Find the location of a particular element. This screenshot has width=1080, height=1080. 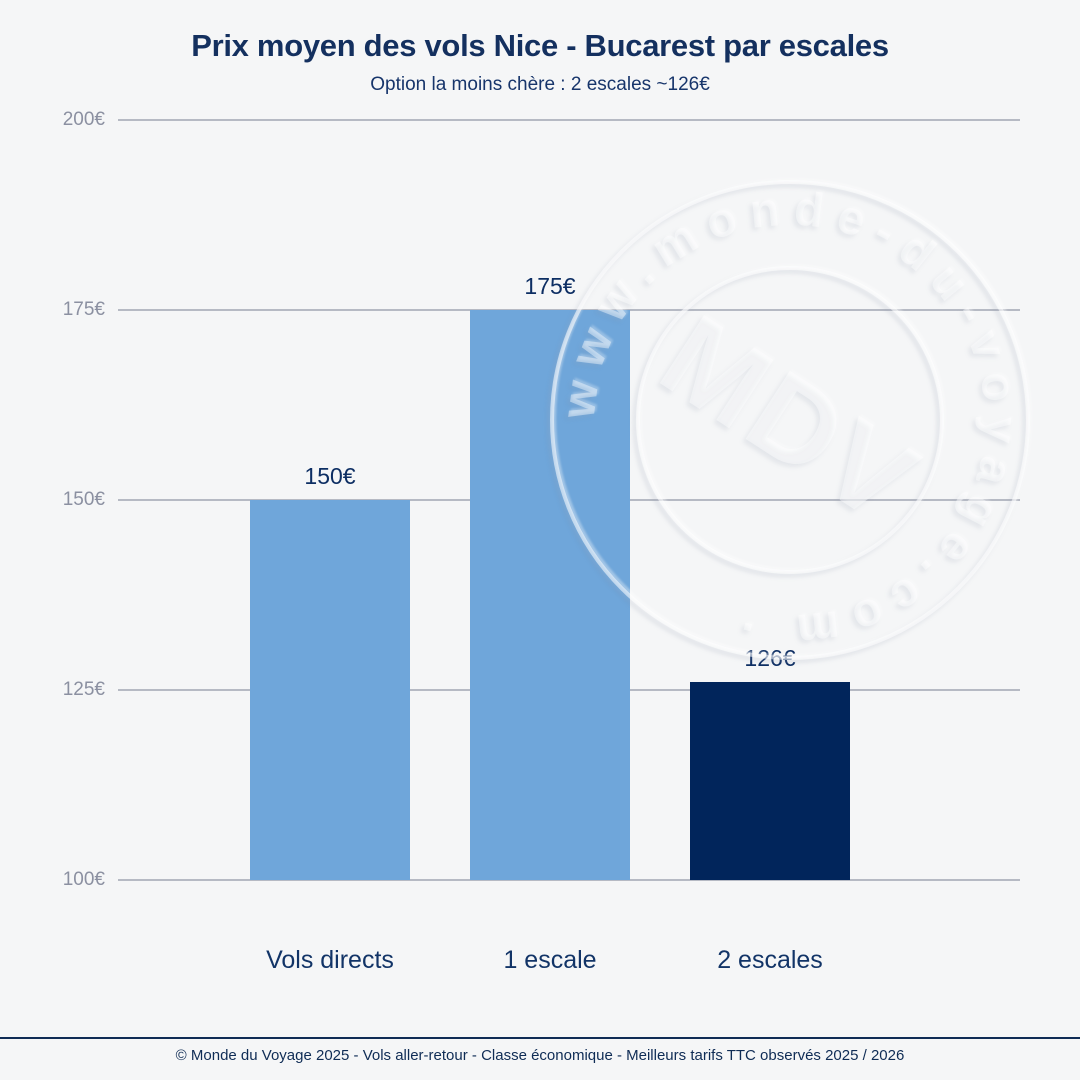

value-label-vols-directs: 150€ is located at coordinates (330, 476).